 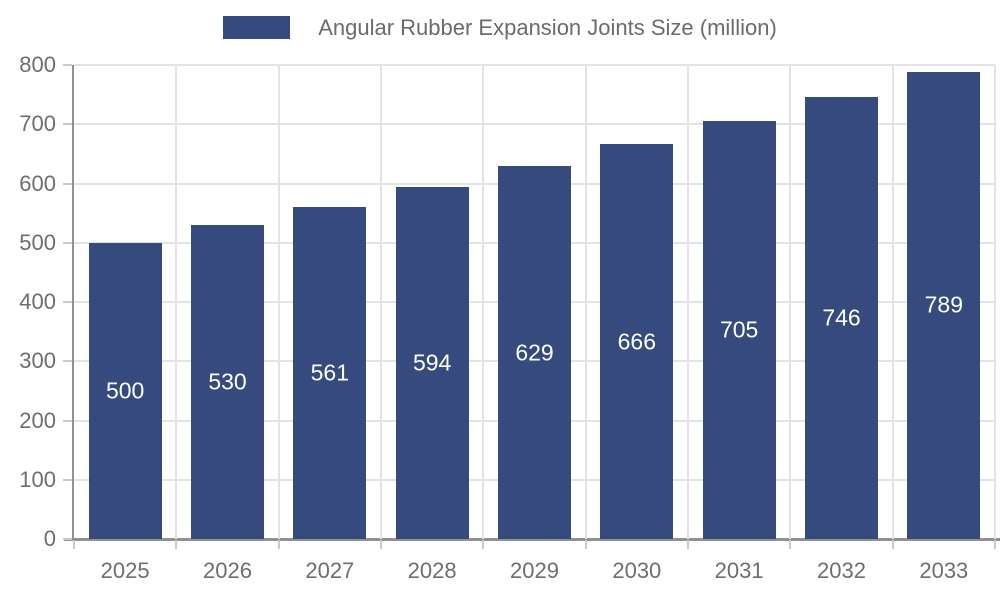 I want to click on bar-2031: 705, so click(x=739, y=330).